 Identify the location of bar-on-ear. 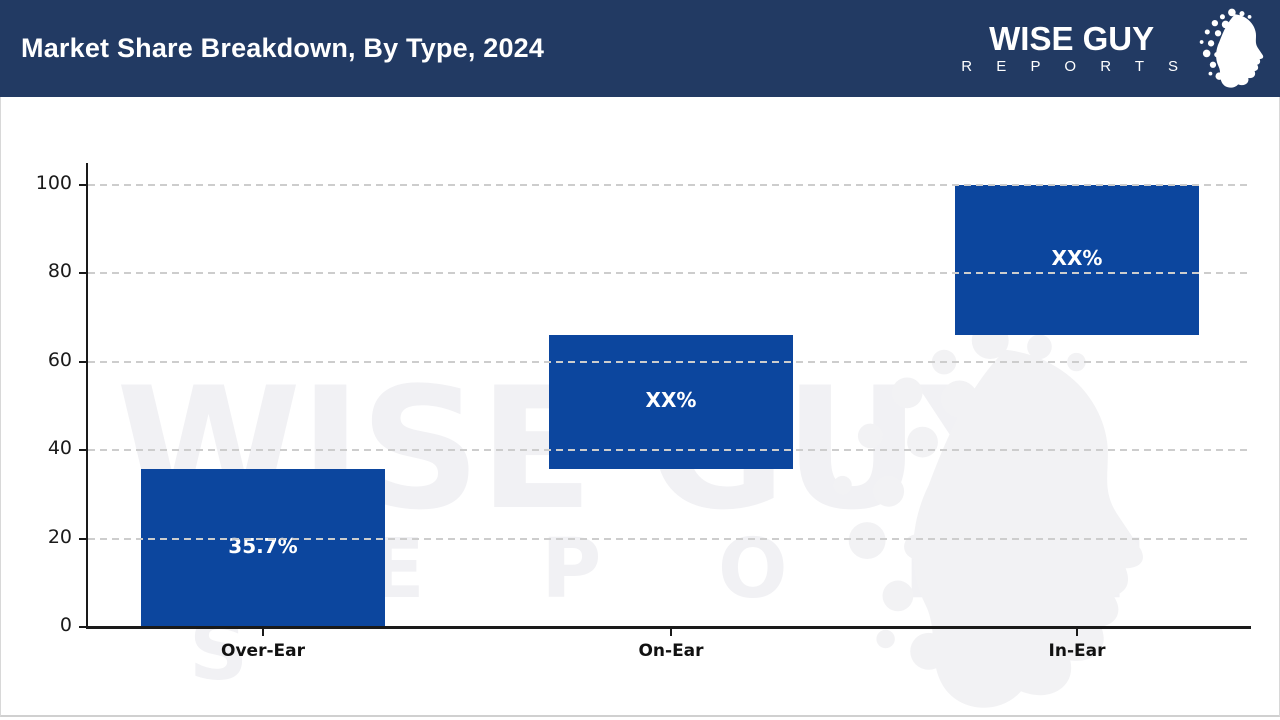
(671, 402).